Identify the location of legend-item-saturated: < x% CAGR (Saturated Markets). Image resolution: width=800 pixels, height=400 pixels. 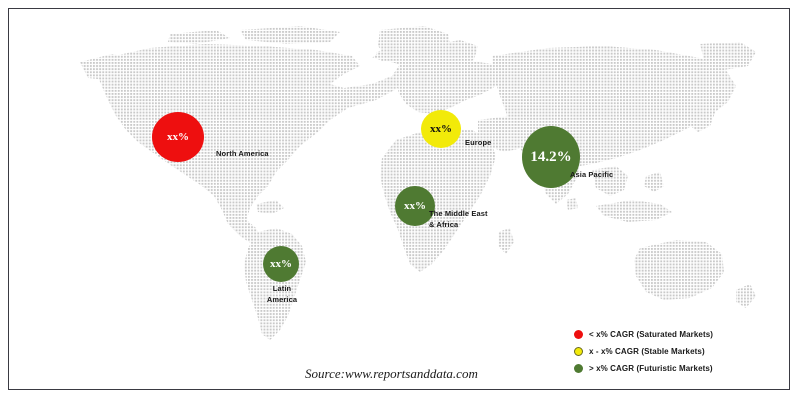
(654, 334).